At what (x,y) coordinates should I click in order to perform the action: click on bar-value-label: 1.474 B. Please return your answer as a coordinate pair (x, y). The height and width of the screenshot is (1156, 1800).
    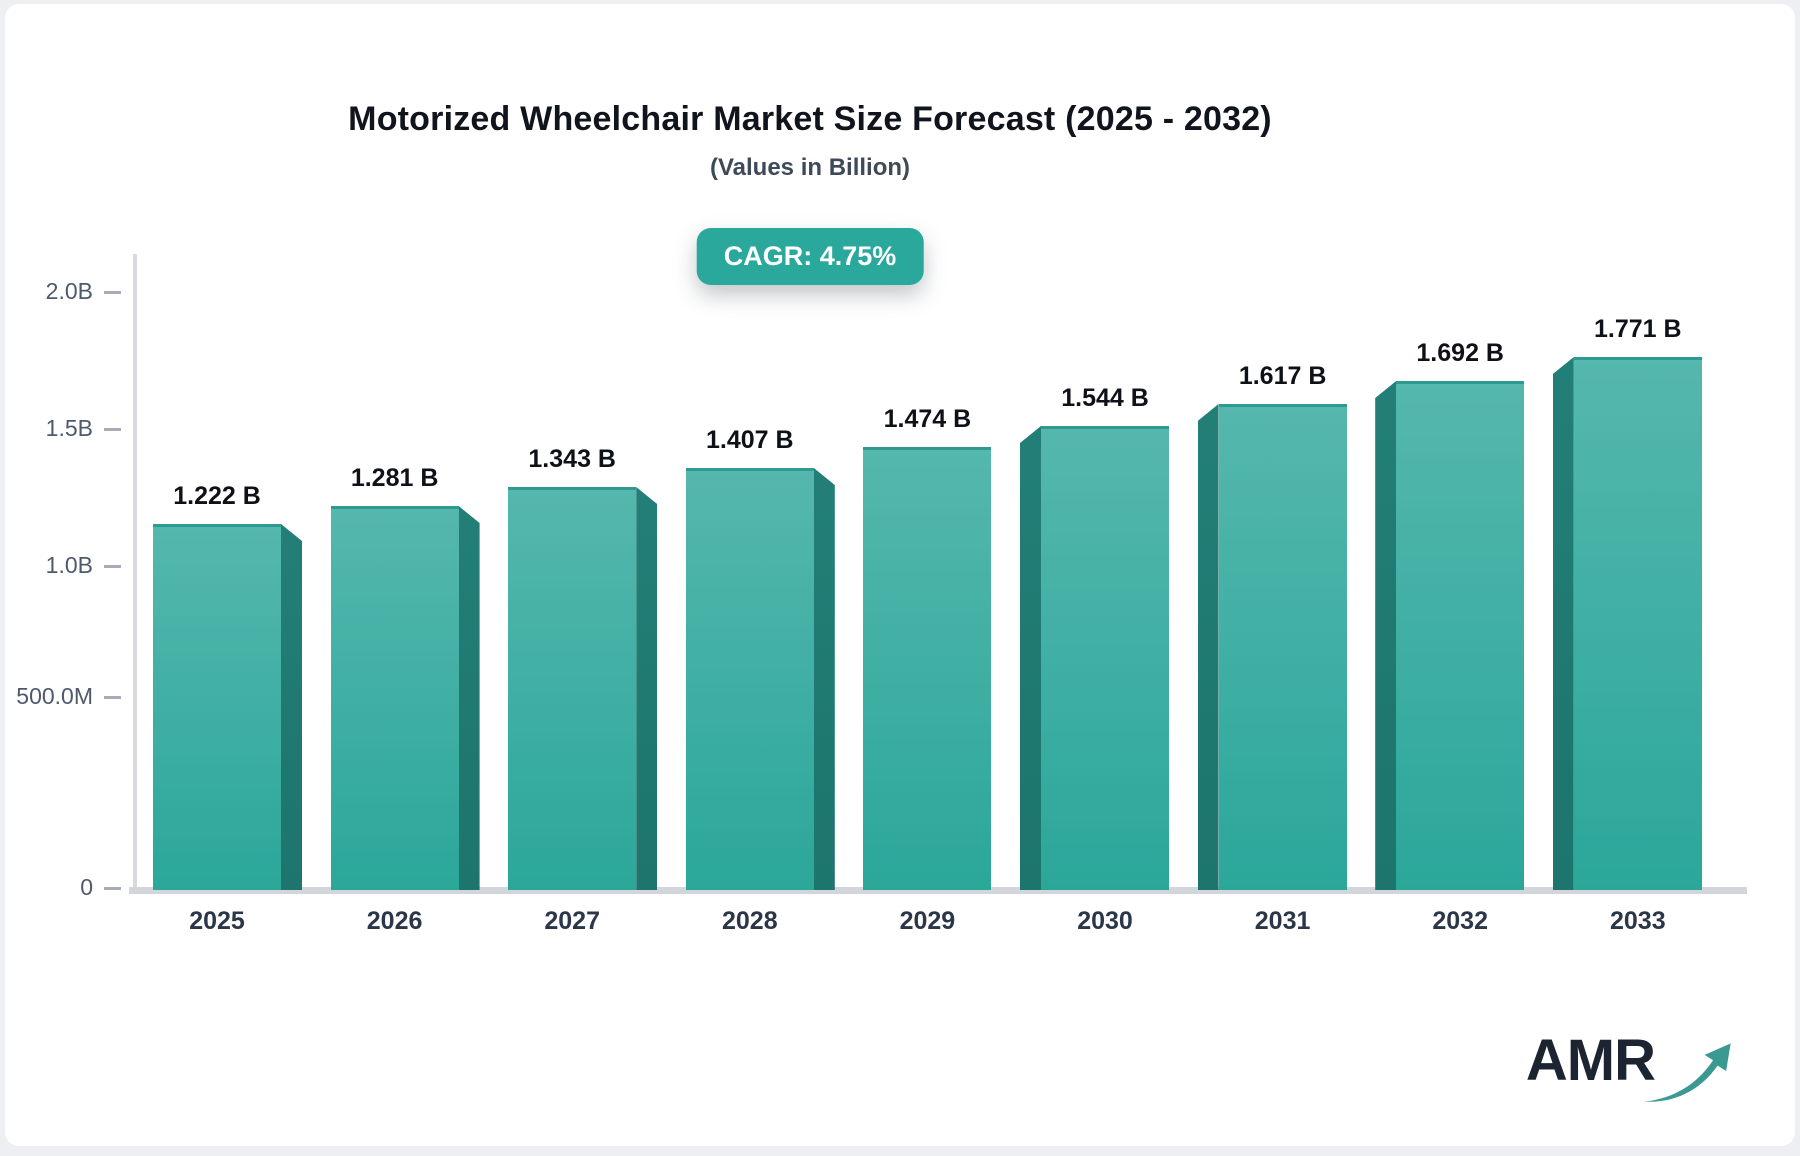
    Looking at the image, I should click on (927, 419).